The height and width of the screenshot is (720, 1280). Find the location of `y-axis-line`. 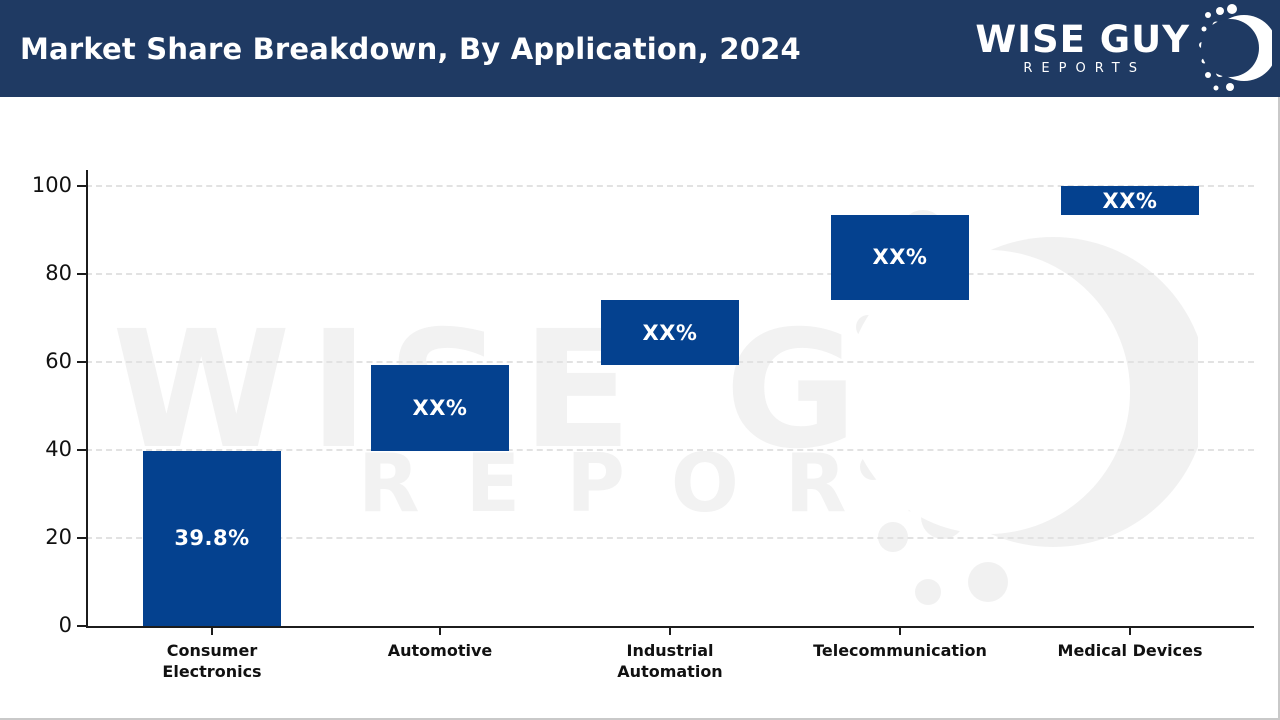

y-axis-line is located at coordinates (87, 399).